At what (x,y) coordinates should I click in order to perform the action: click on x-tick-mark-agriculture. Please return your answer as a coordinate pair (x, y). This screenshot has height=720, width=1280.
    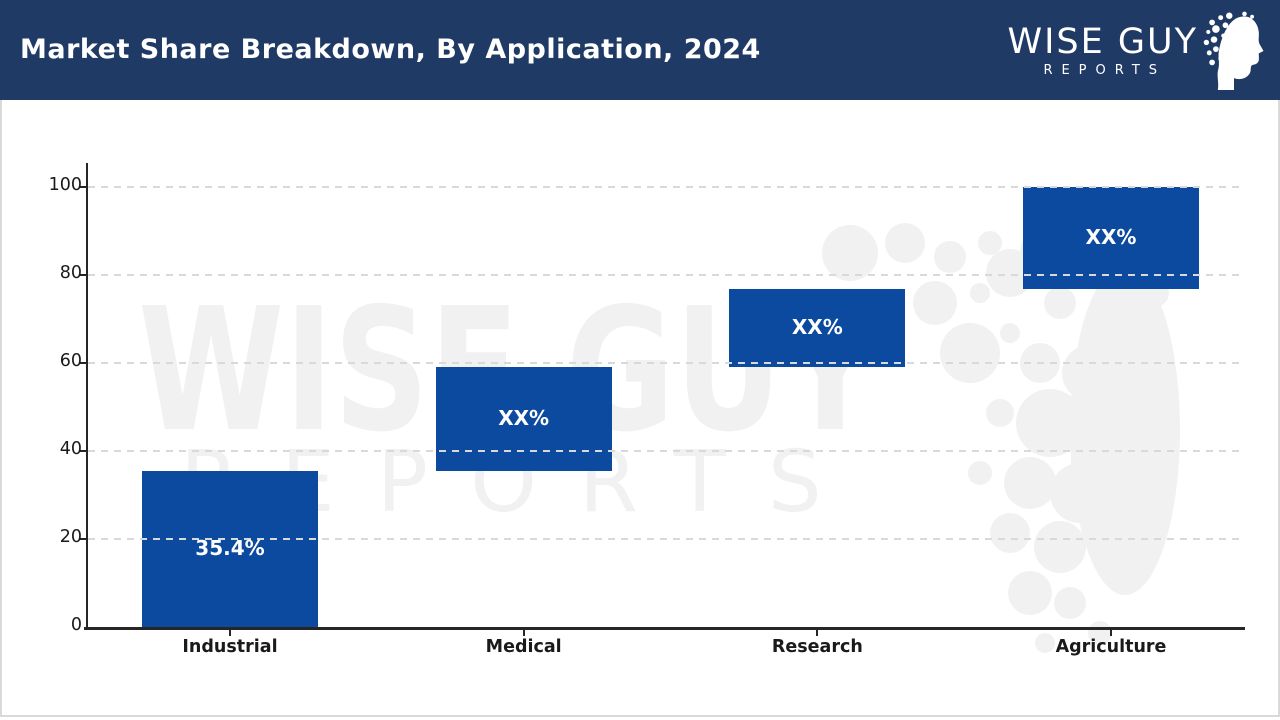
    Looking at the image, I should click on (1111, 632).